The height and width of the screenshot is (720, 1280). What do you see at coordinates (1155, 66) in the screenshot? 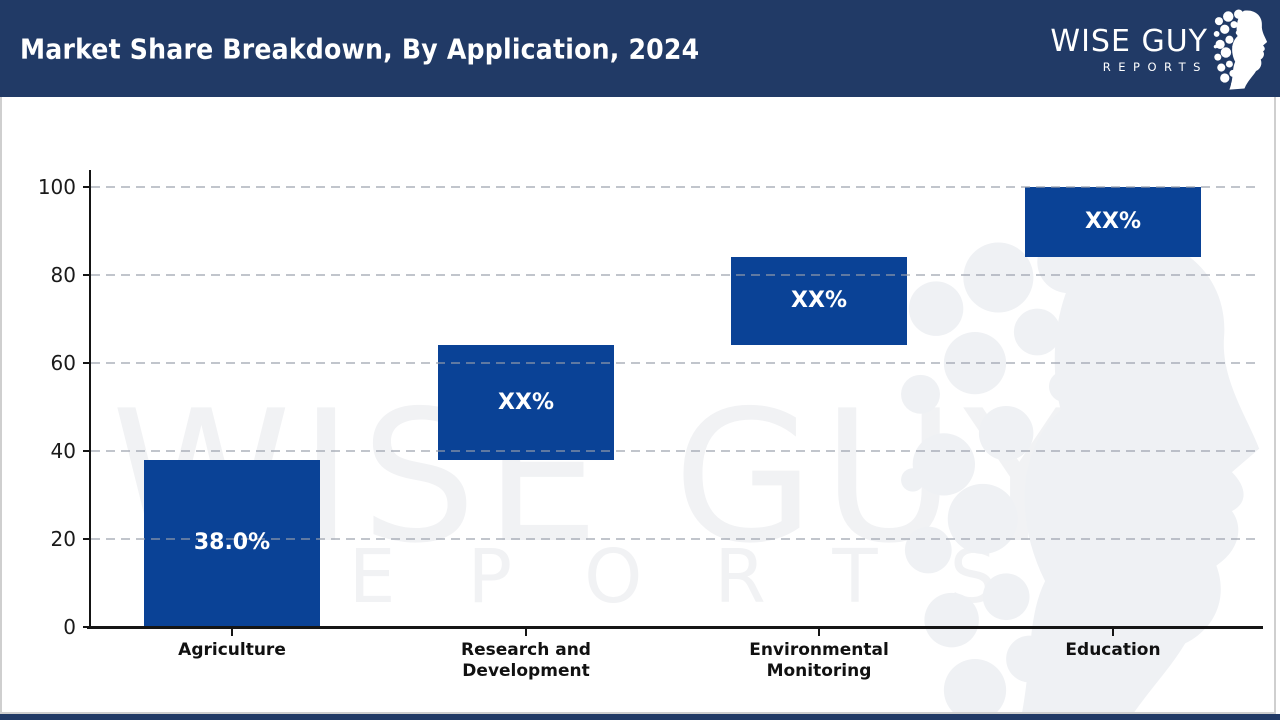
I see `logo-wordmark-line2: REPORTS` at bounding box center [1155, 66].